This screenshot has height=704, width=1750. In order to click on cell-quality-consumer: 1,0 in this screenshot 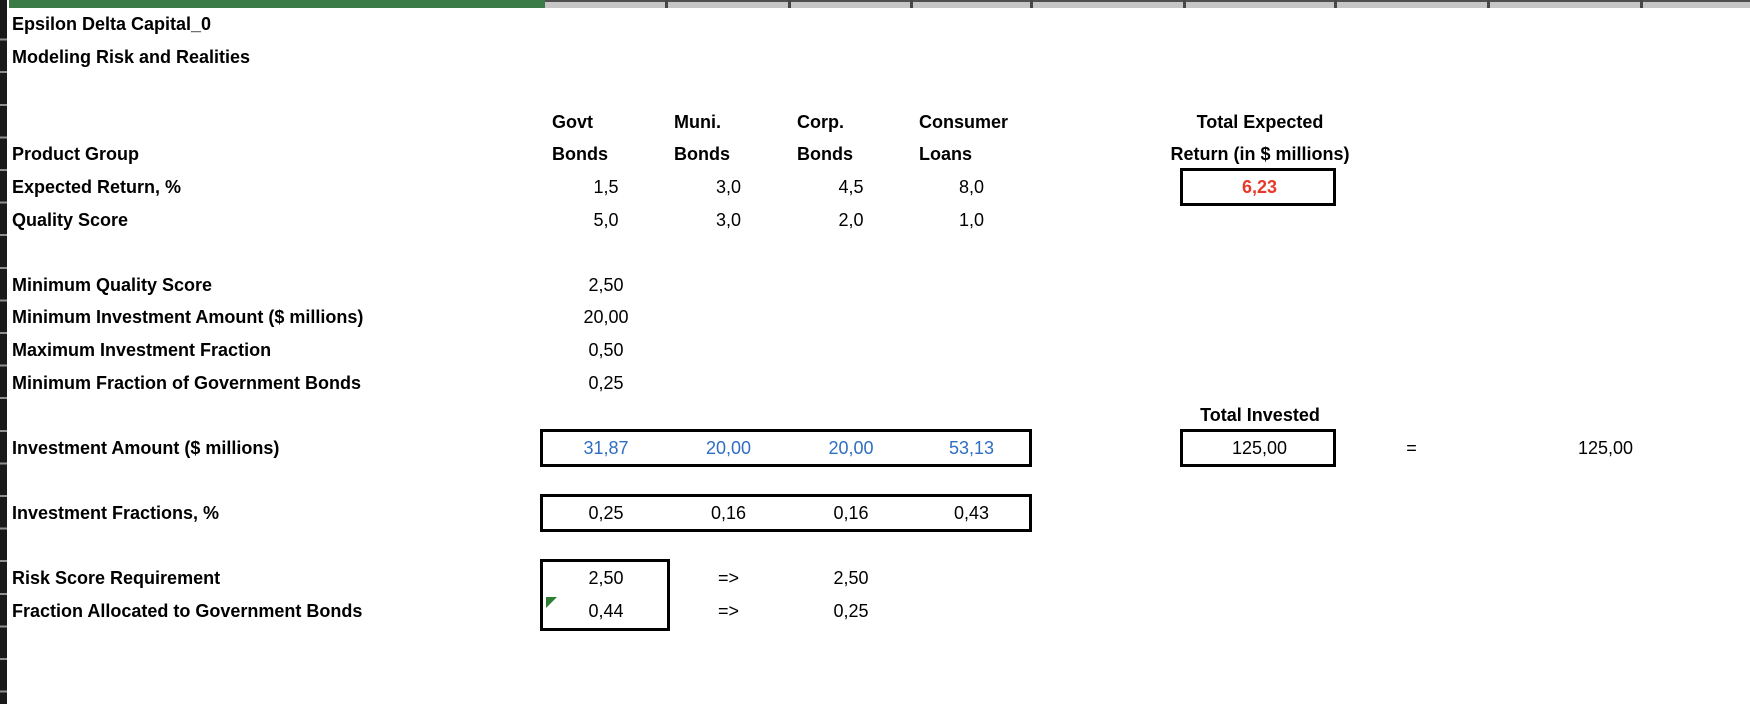, I will do `click(971, 220)`.